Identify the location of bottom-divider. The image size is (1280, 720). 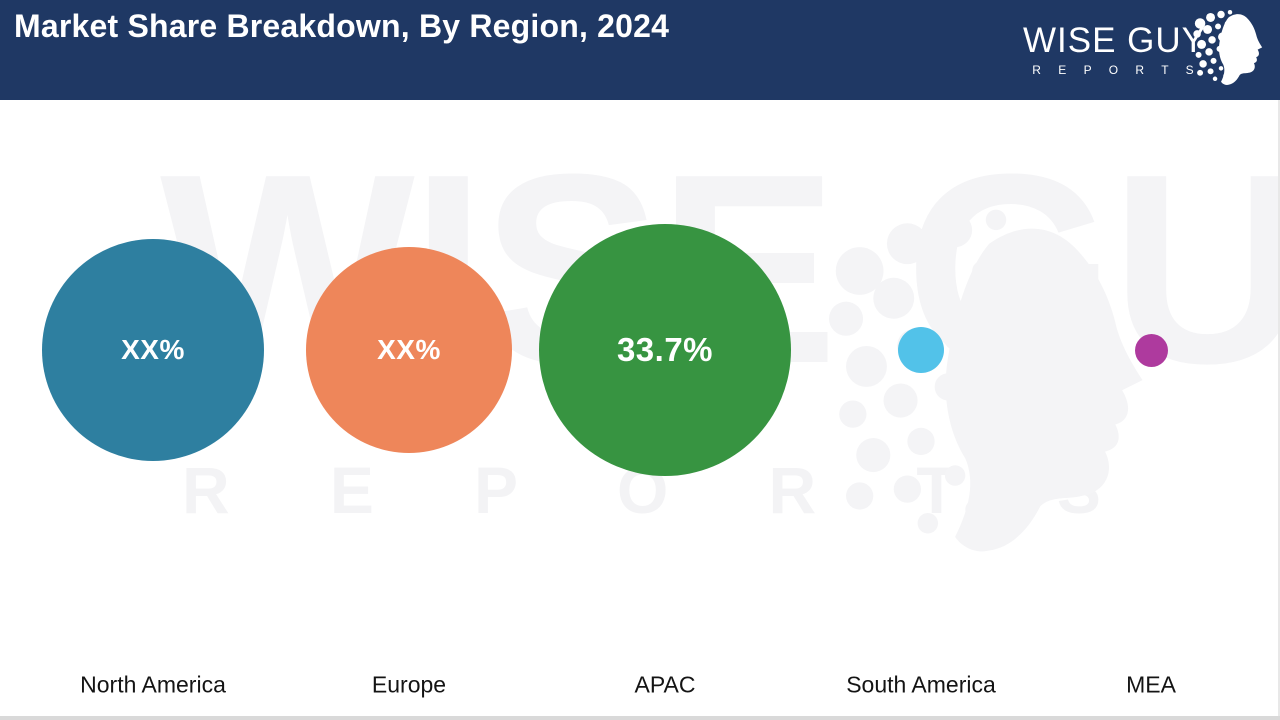
(640, 718).